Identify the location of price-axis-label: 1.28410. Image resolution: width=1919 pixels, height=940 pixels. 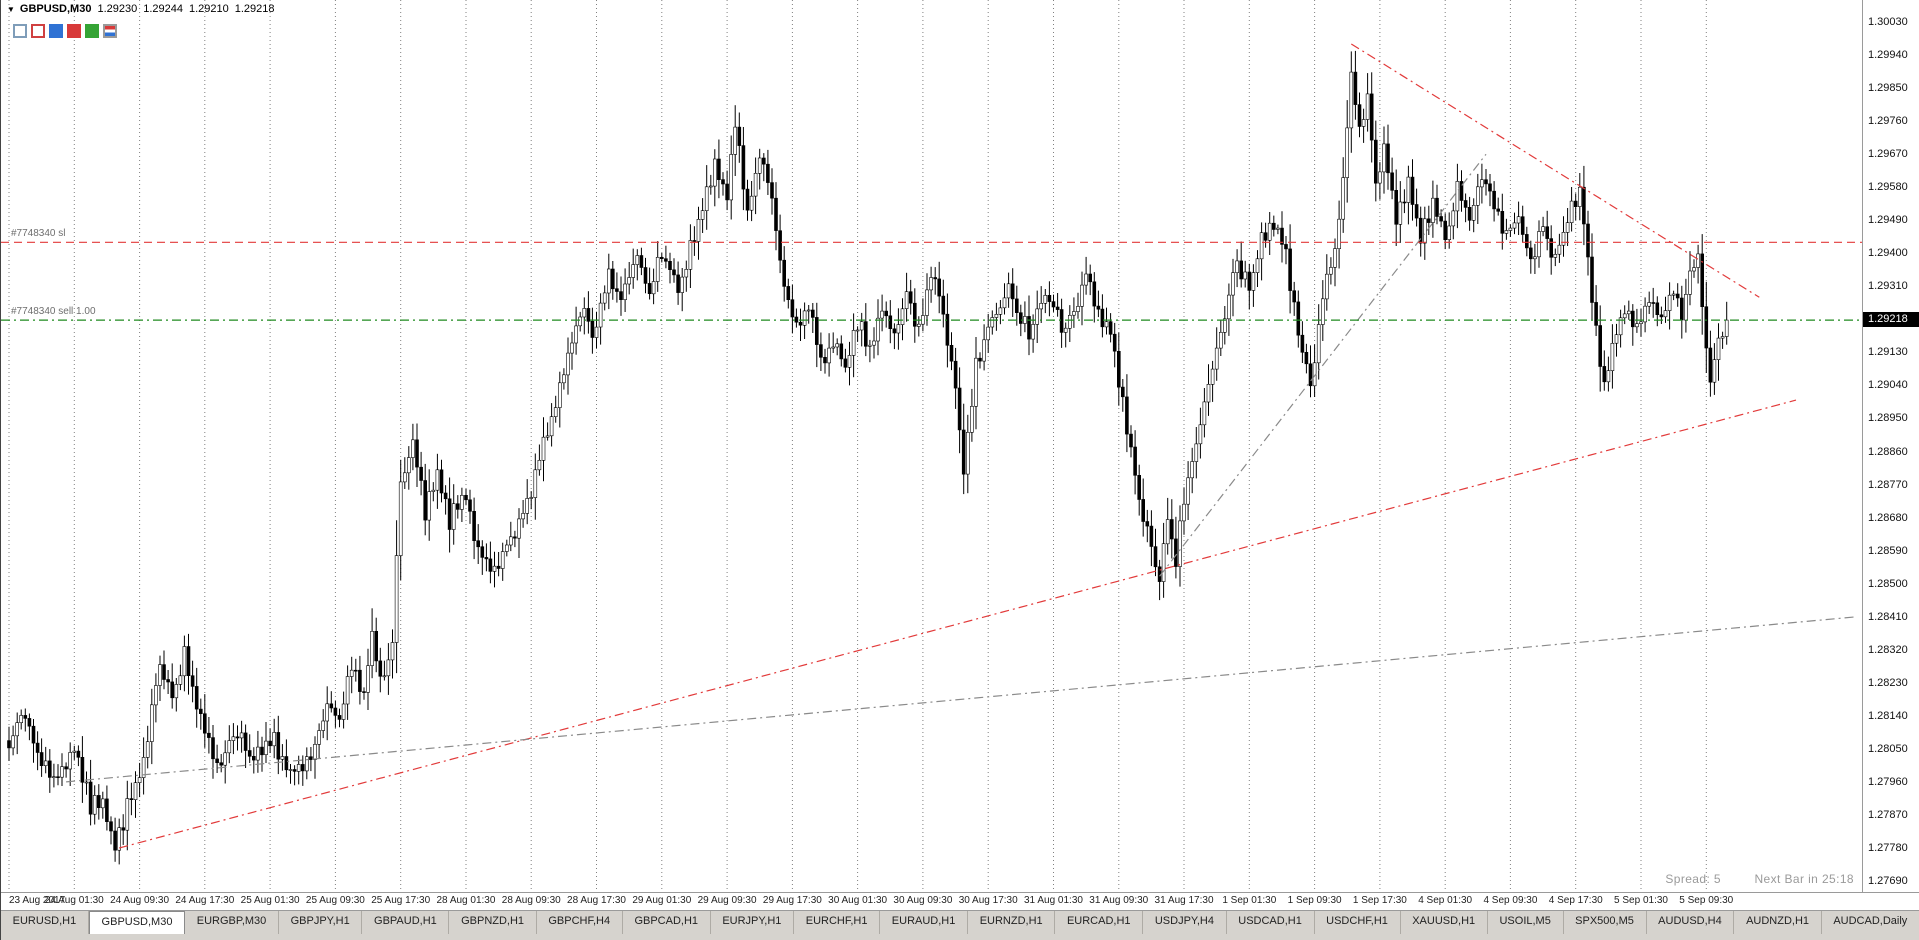
(1888, 616).